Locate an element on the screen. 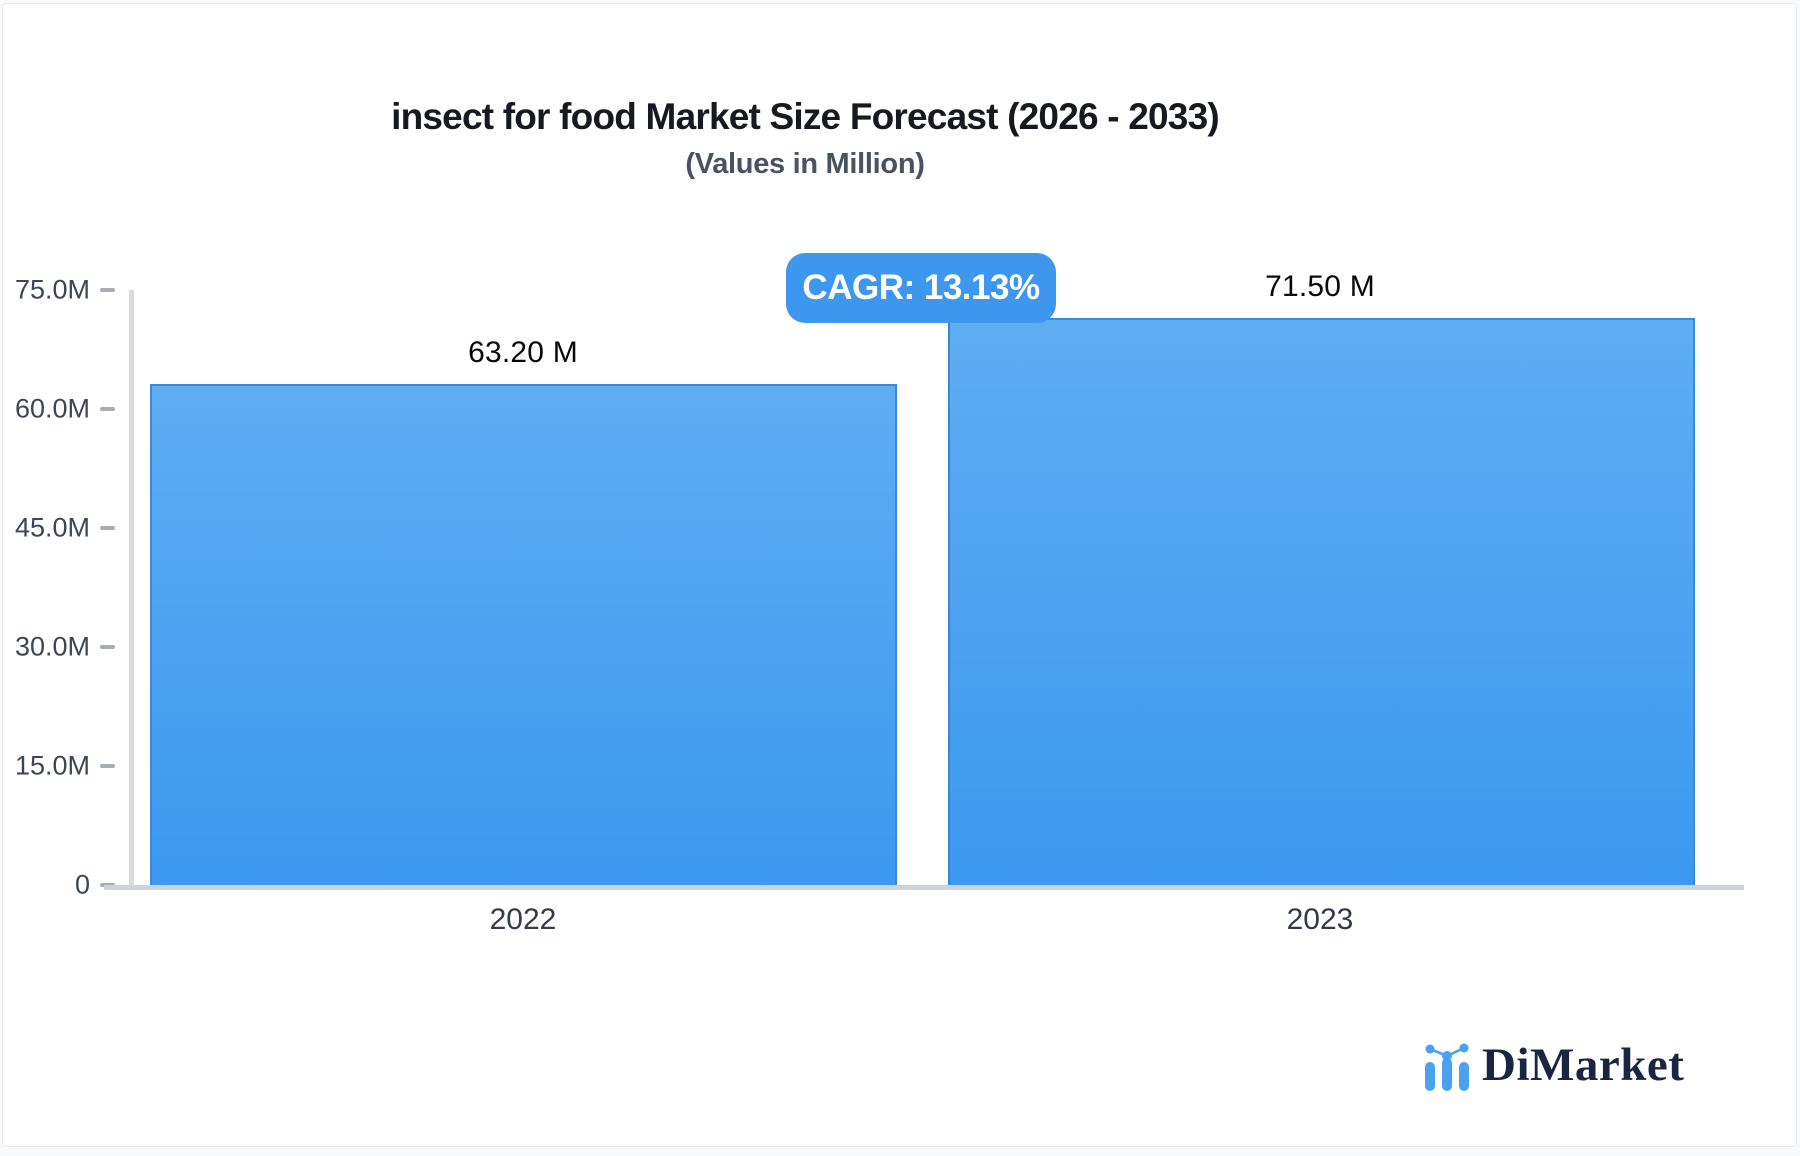  y-axis-label: 45.0M is located at coordinates (52, 527).